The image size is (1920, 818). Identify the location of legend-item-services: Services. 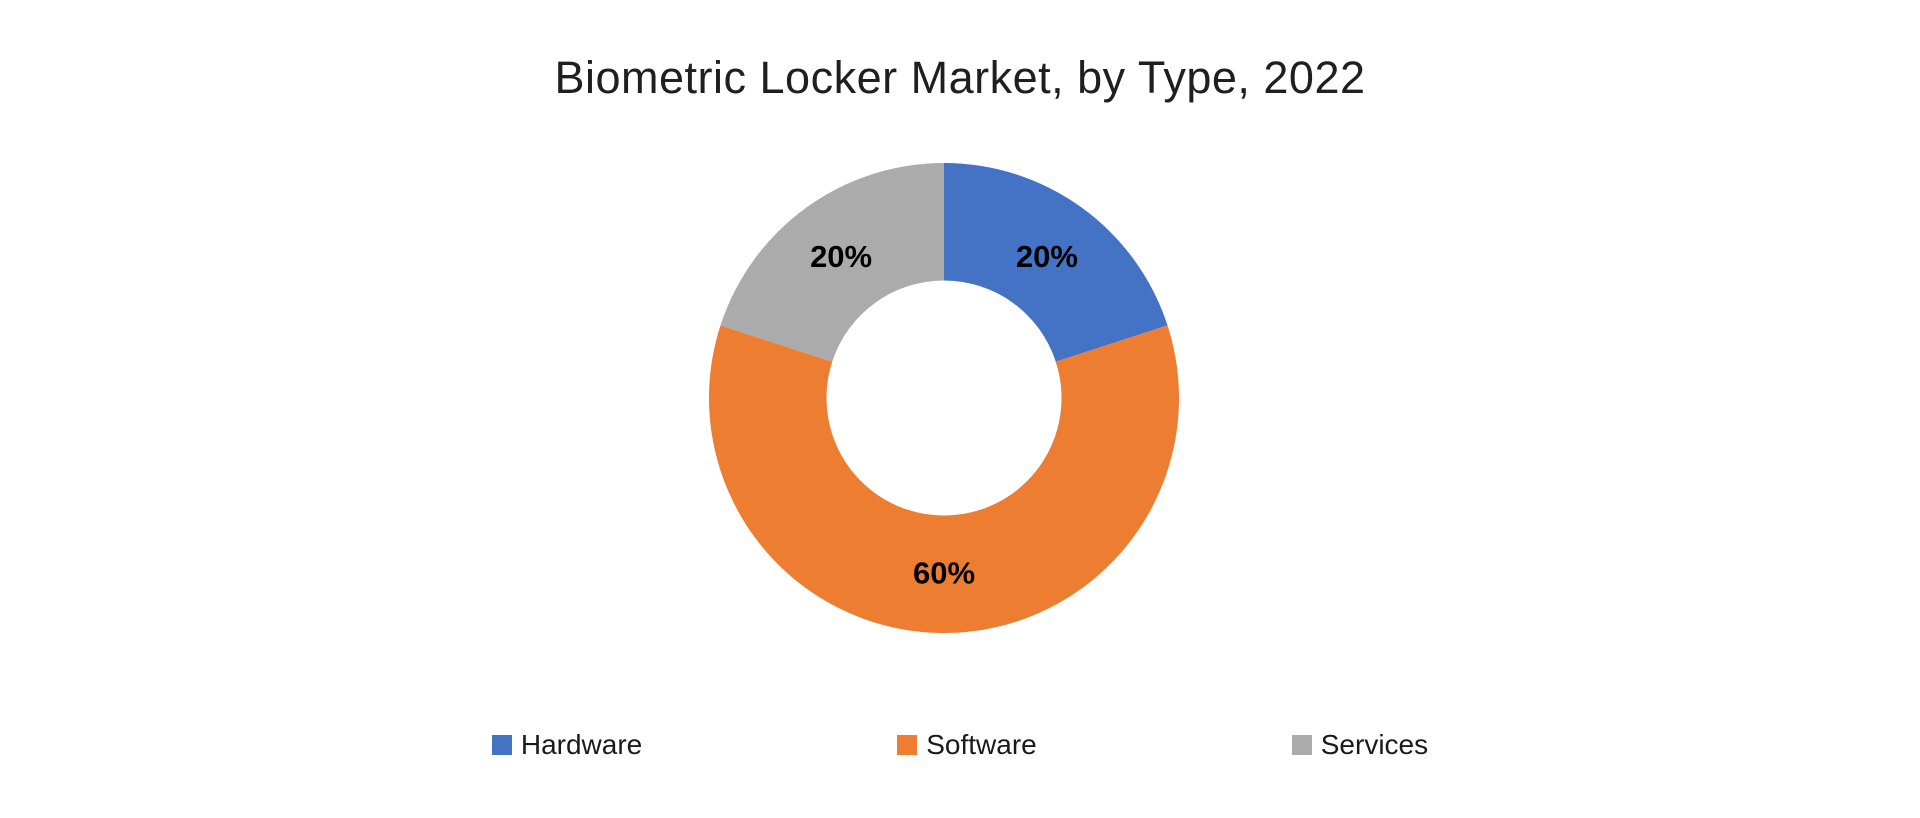
(1360, 745).